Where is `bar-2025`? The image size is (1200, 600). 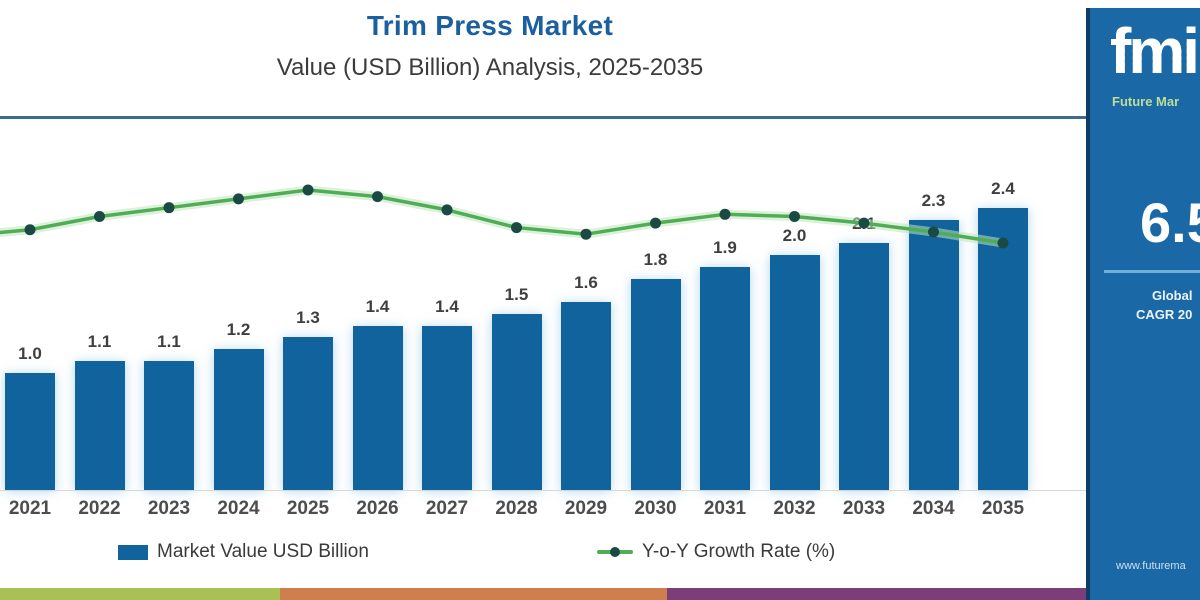 bar-2025 is located at coordinates (308, 413).